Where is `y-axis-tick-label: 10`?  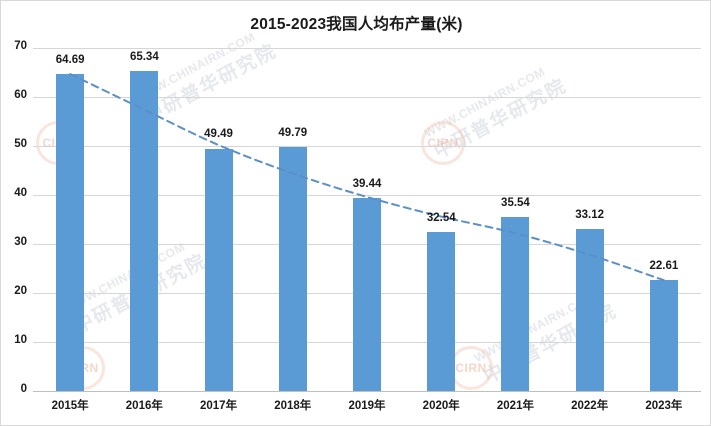 y-axis-tick-label: 10 is located at coordinates (20, 340).